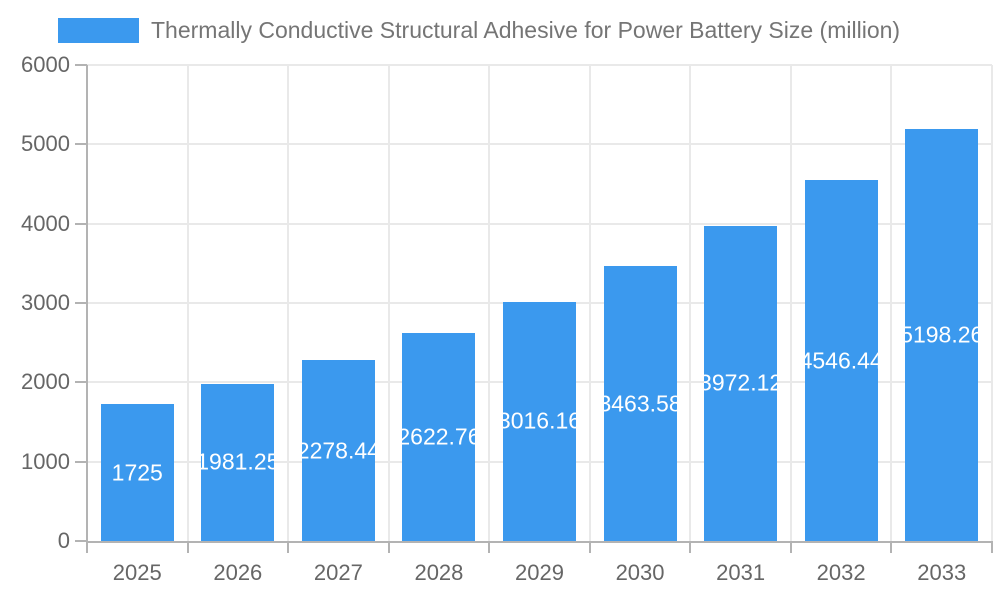 This screenshot has height=600, width=1000. I want to click on bar-value-label: 3016.16, so click(539, 420).